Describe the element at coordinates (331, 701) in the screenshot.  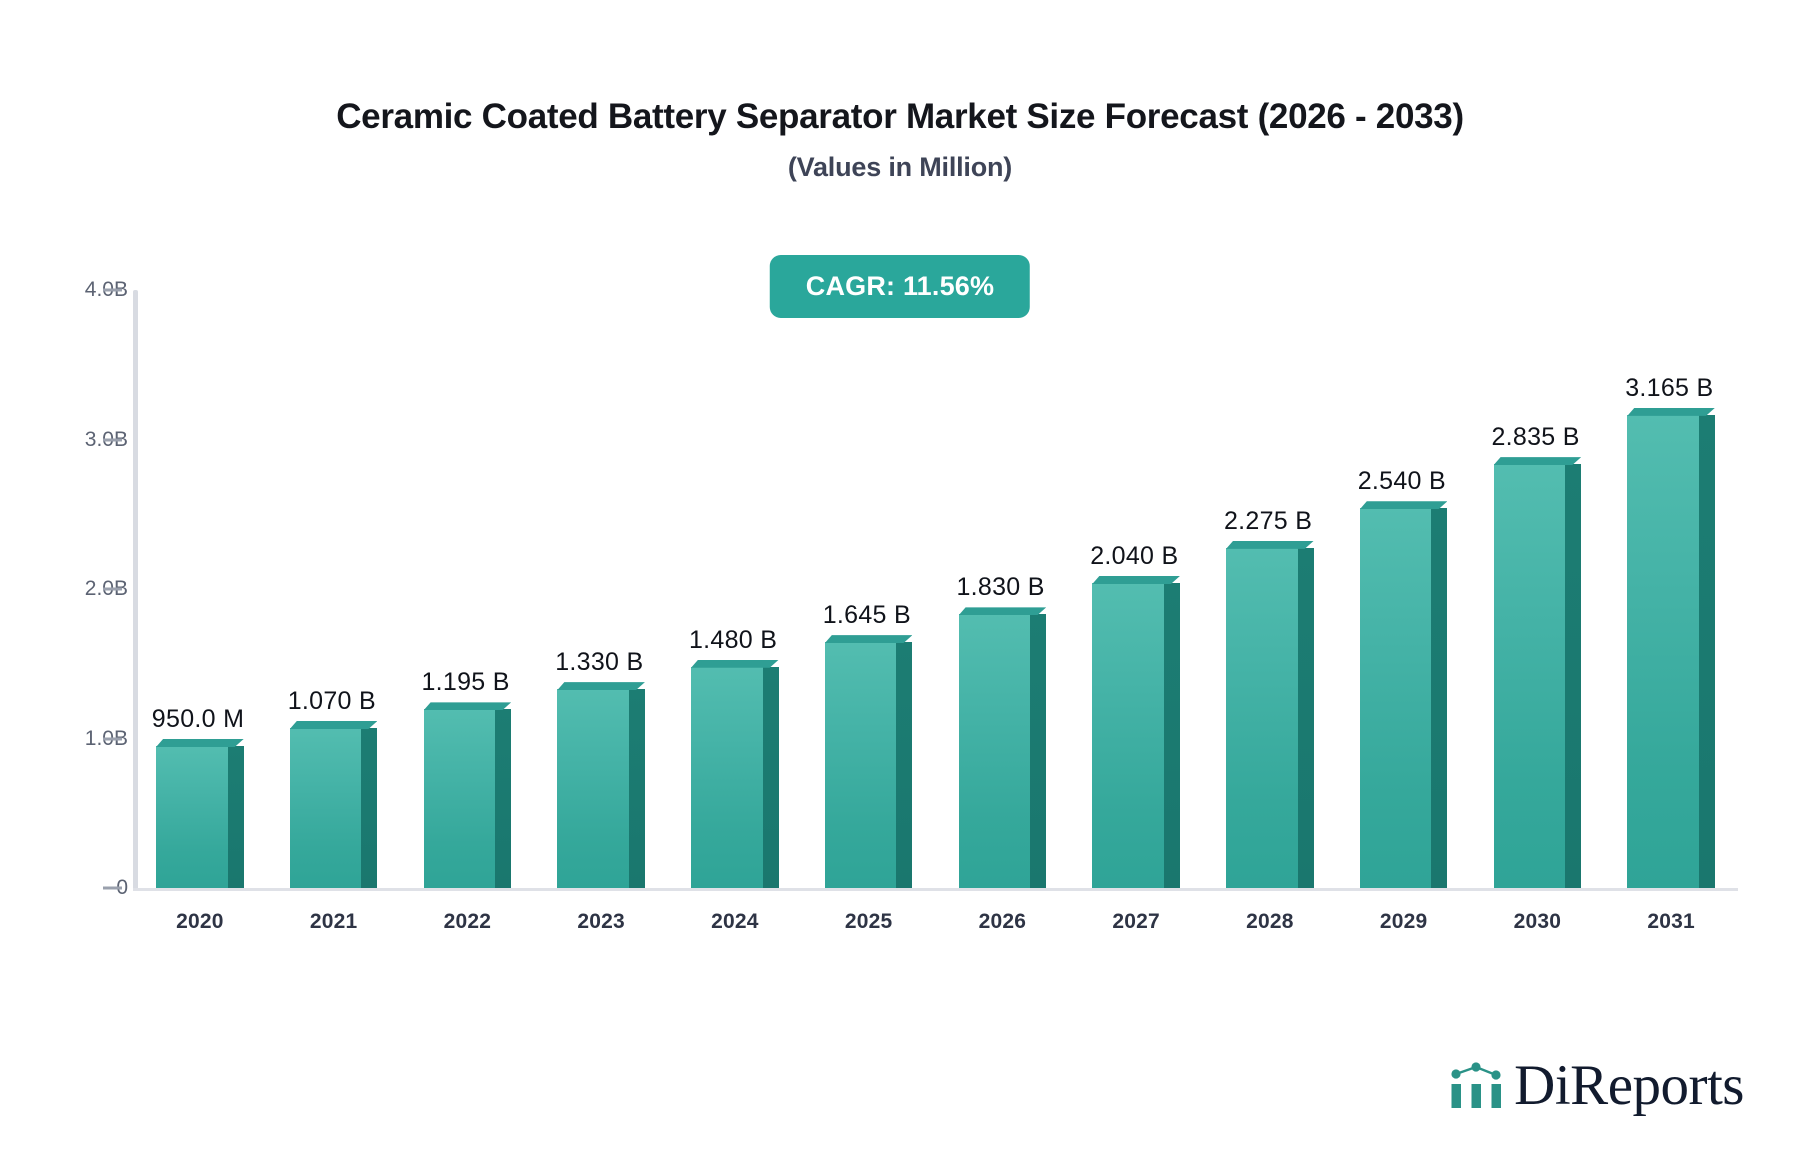
I see `bar-value-label: 1.070 B` at that location.